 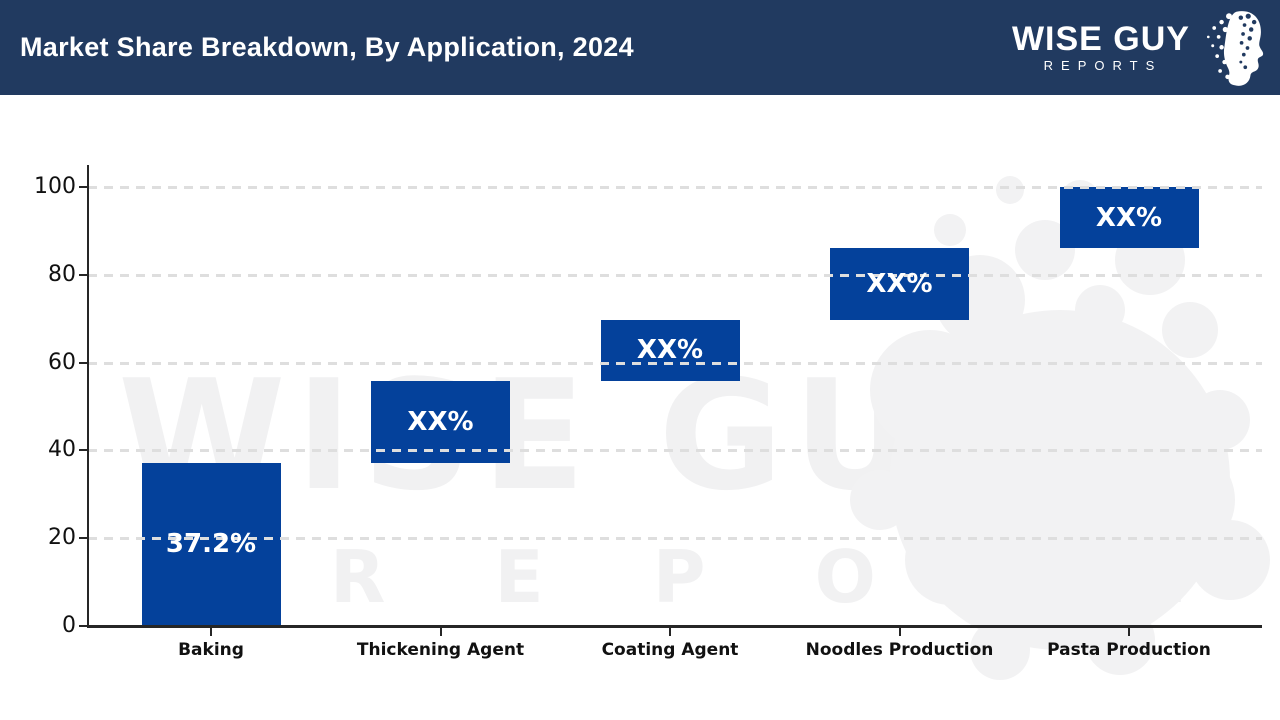 What do you see at coordinates (1235, 48) in the screenshot?
I see `dotted-profile-head-icon` at bounding box center [1235, 48].